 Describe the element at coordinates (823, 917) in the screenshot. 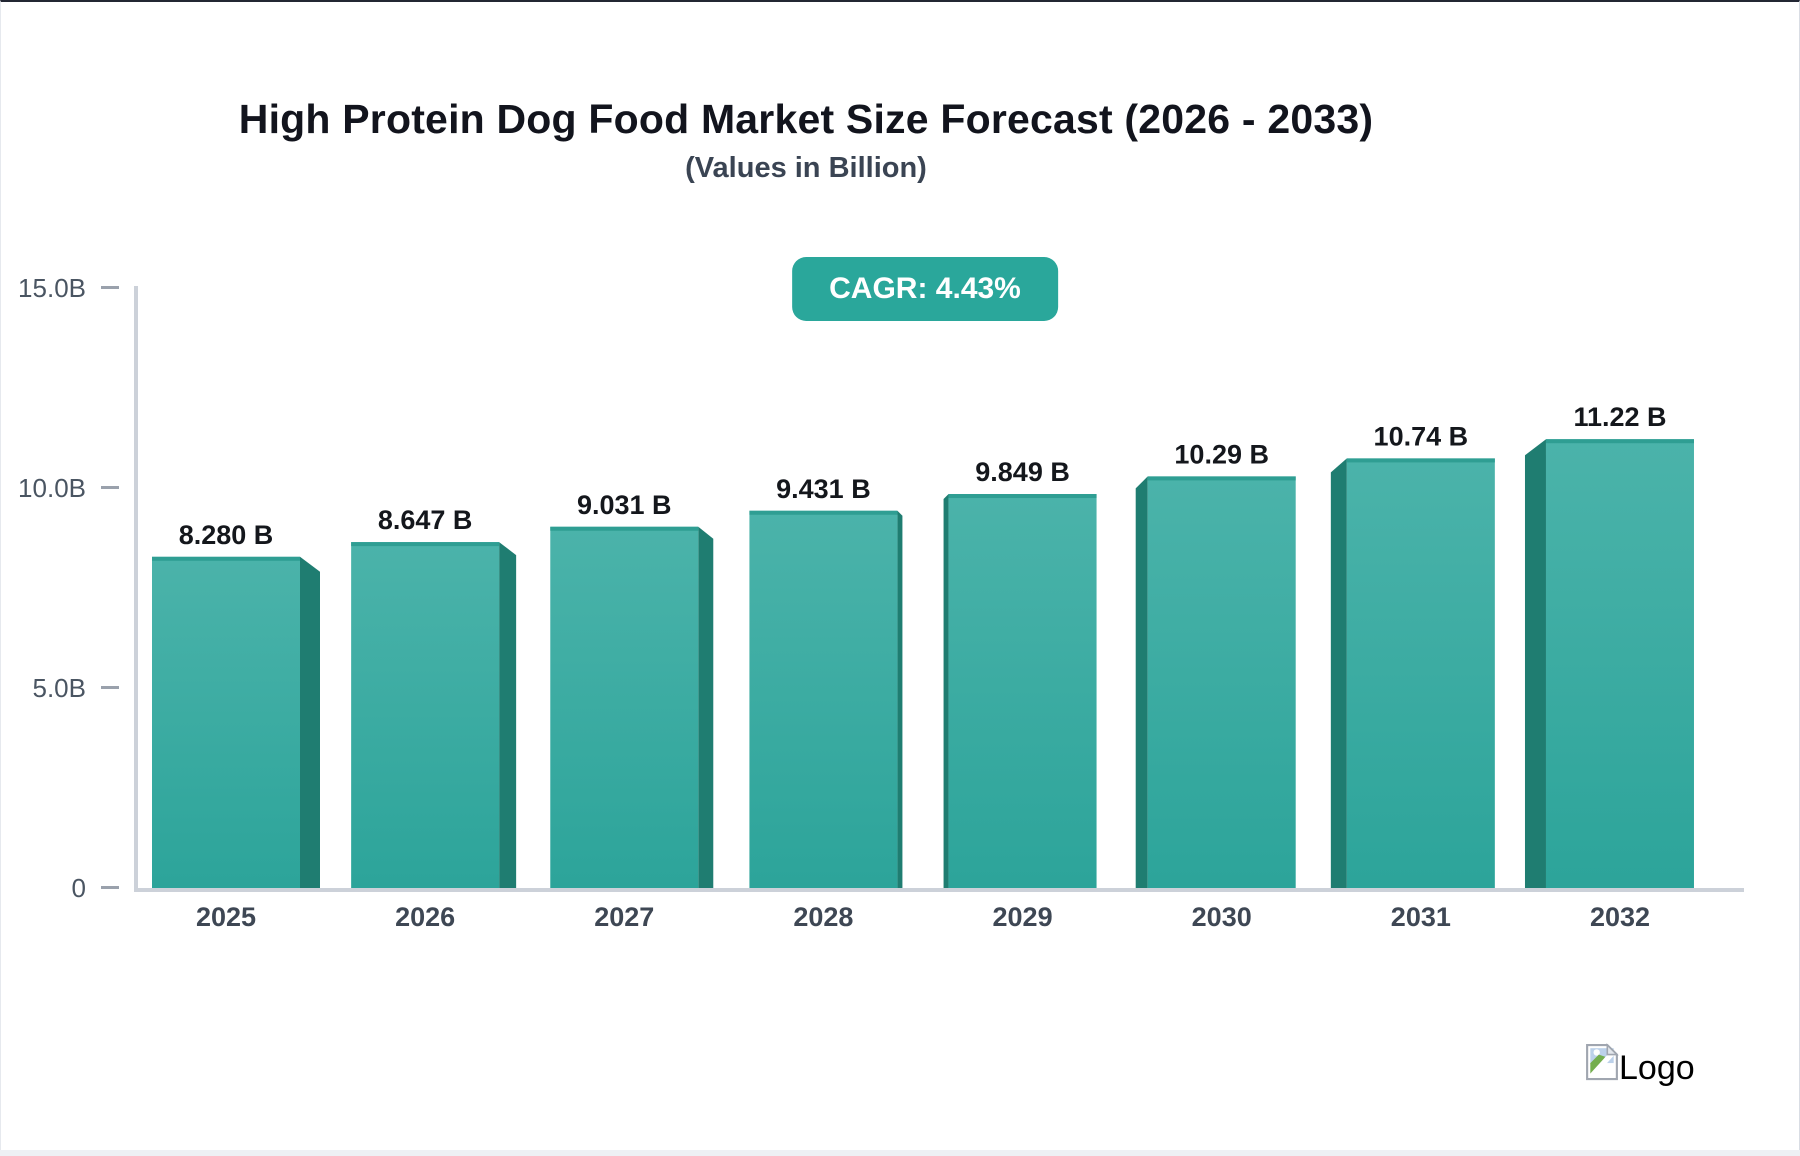

I see `x-axis-label-2028: 2028` at that location.